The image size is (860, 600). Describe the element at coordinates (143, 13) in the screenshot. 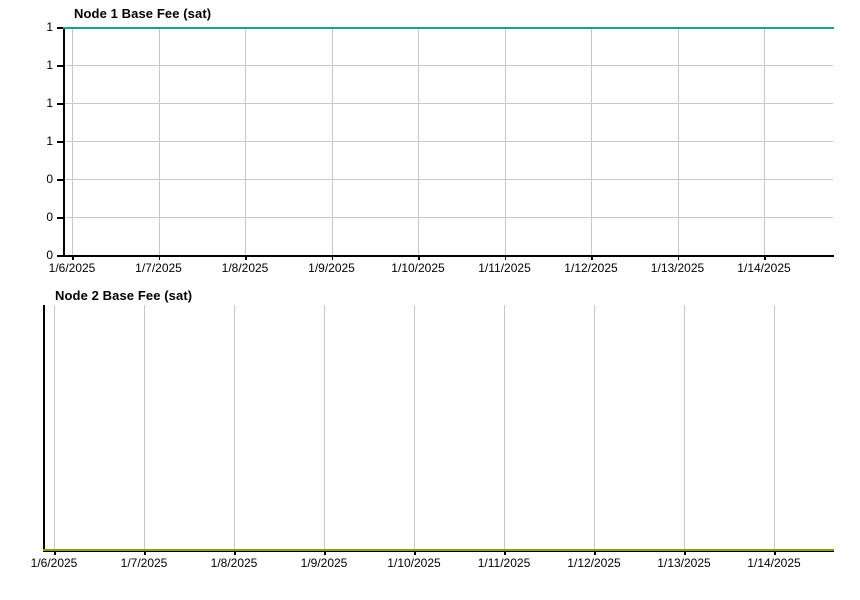

I see `chart-title: Node 1 Base Fee (sat)` at that location.